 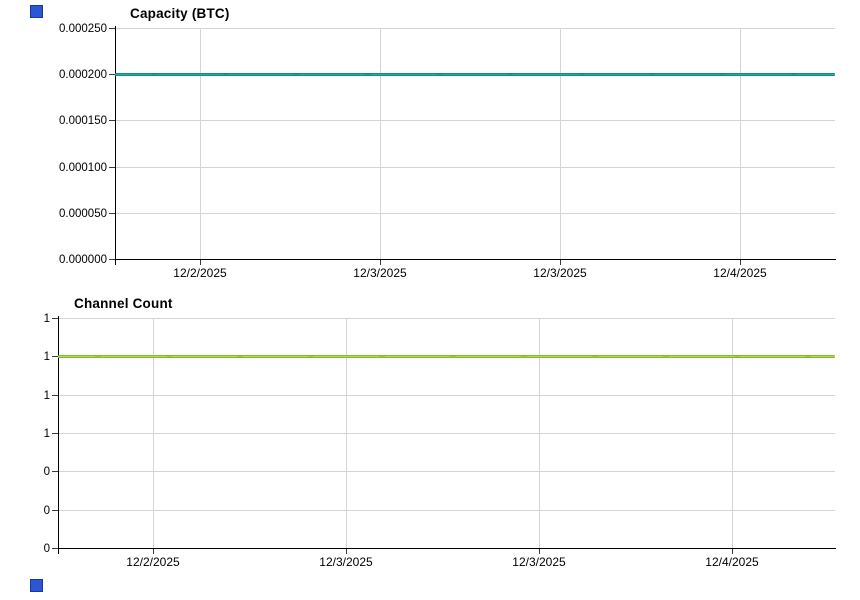 I want to click on y-tick-label: 0.000250, so click(x=83, y=28).